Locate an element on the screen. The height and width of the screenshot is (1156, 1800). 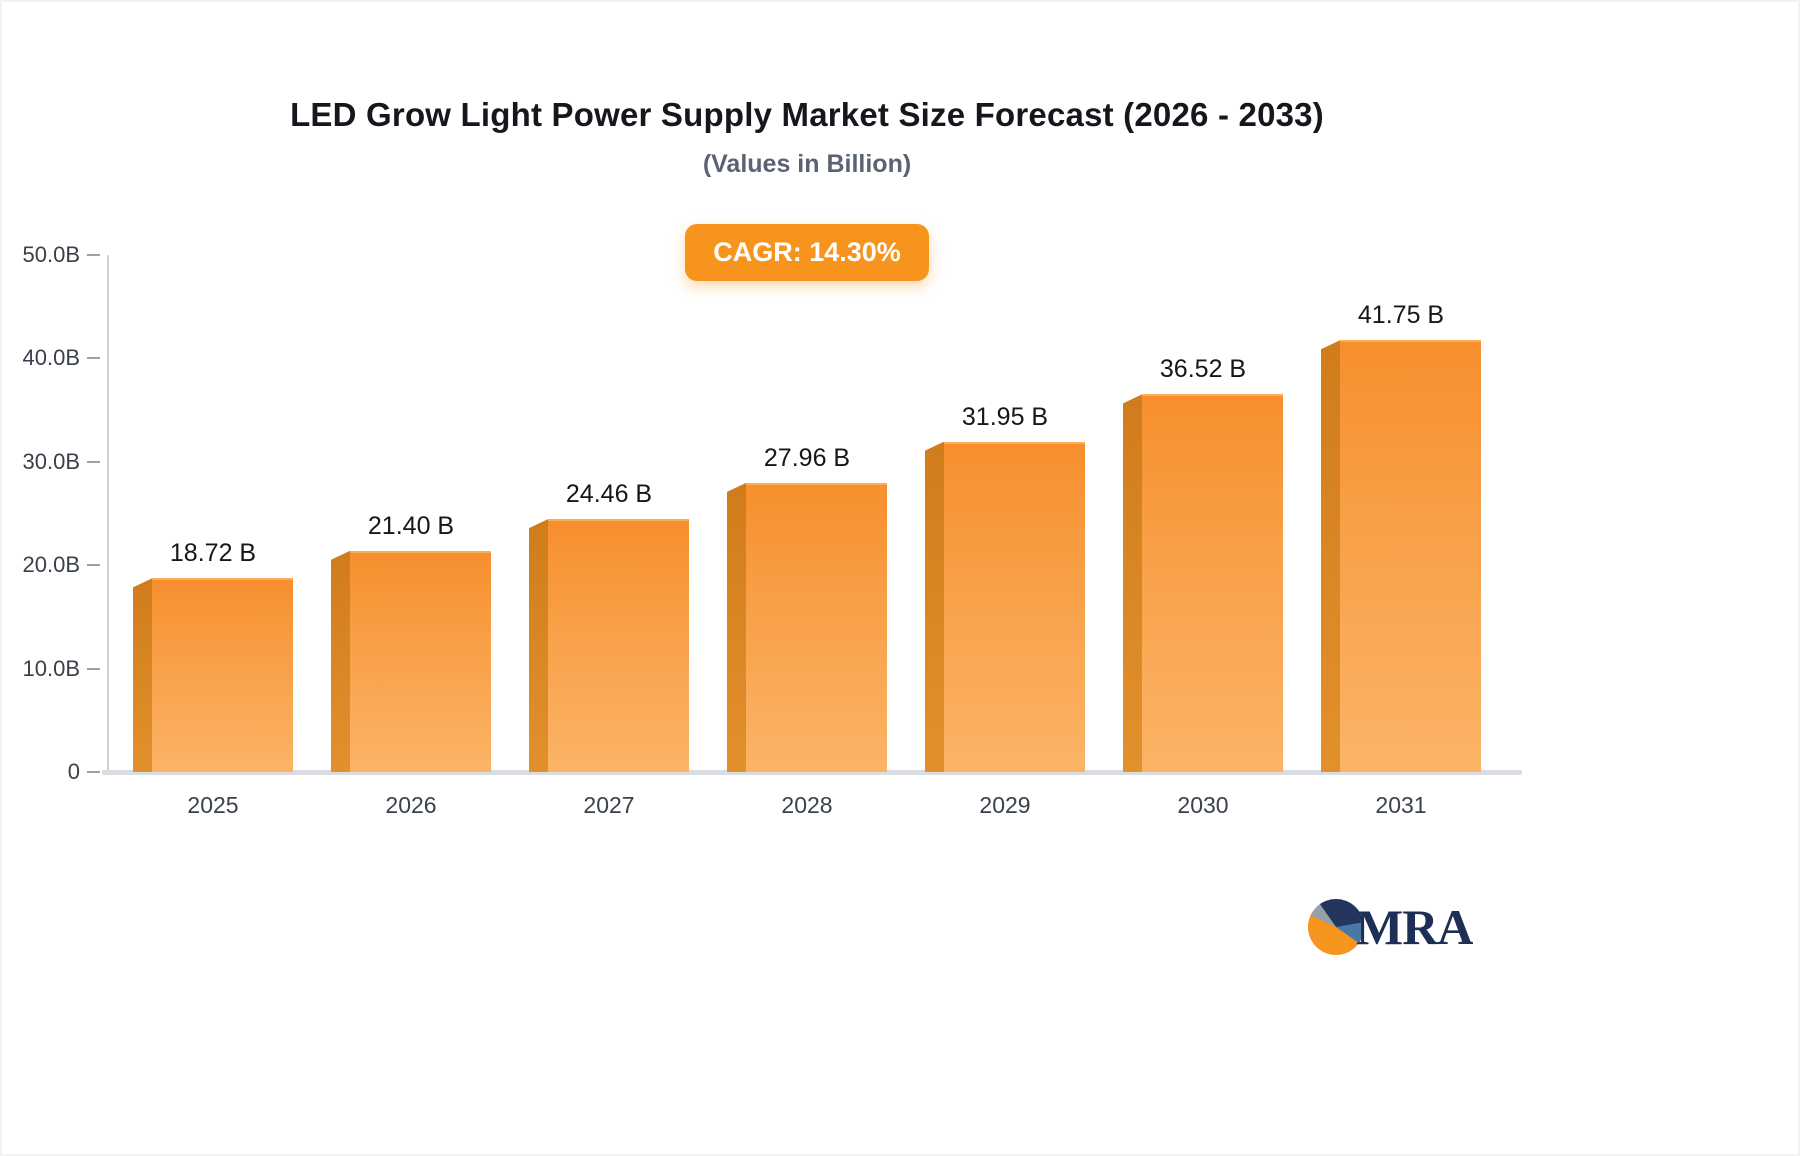
bar-value-label: 18.72 B is located at coordinates (213, 553).